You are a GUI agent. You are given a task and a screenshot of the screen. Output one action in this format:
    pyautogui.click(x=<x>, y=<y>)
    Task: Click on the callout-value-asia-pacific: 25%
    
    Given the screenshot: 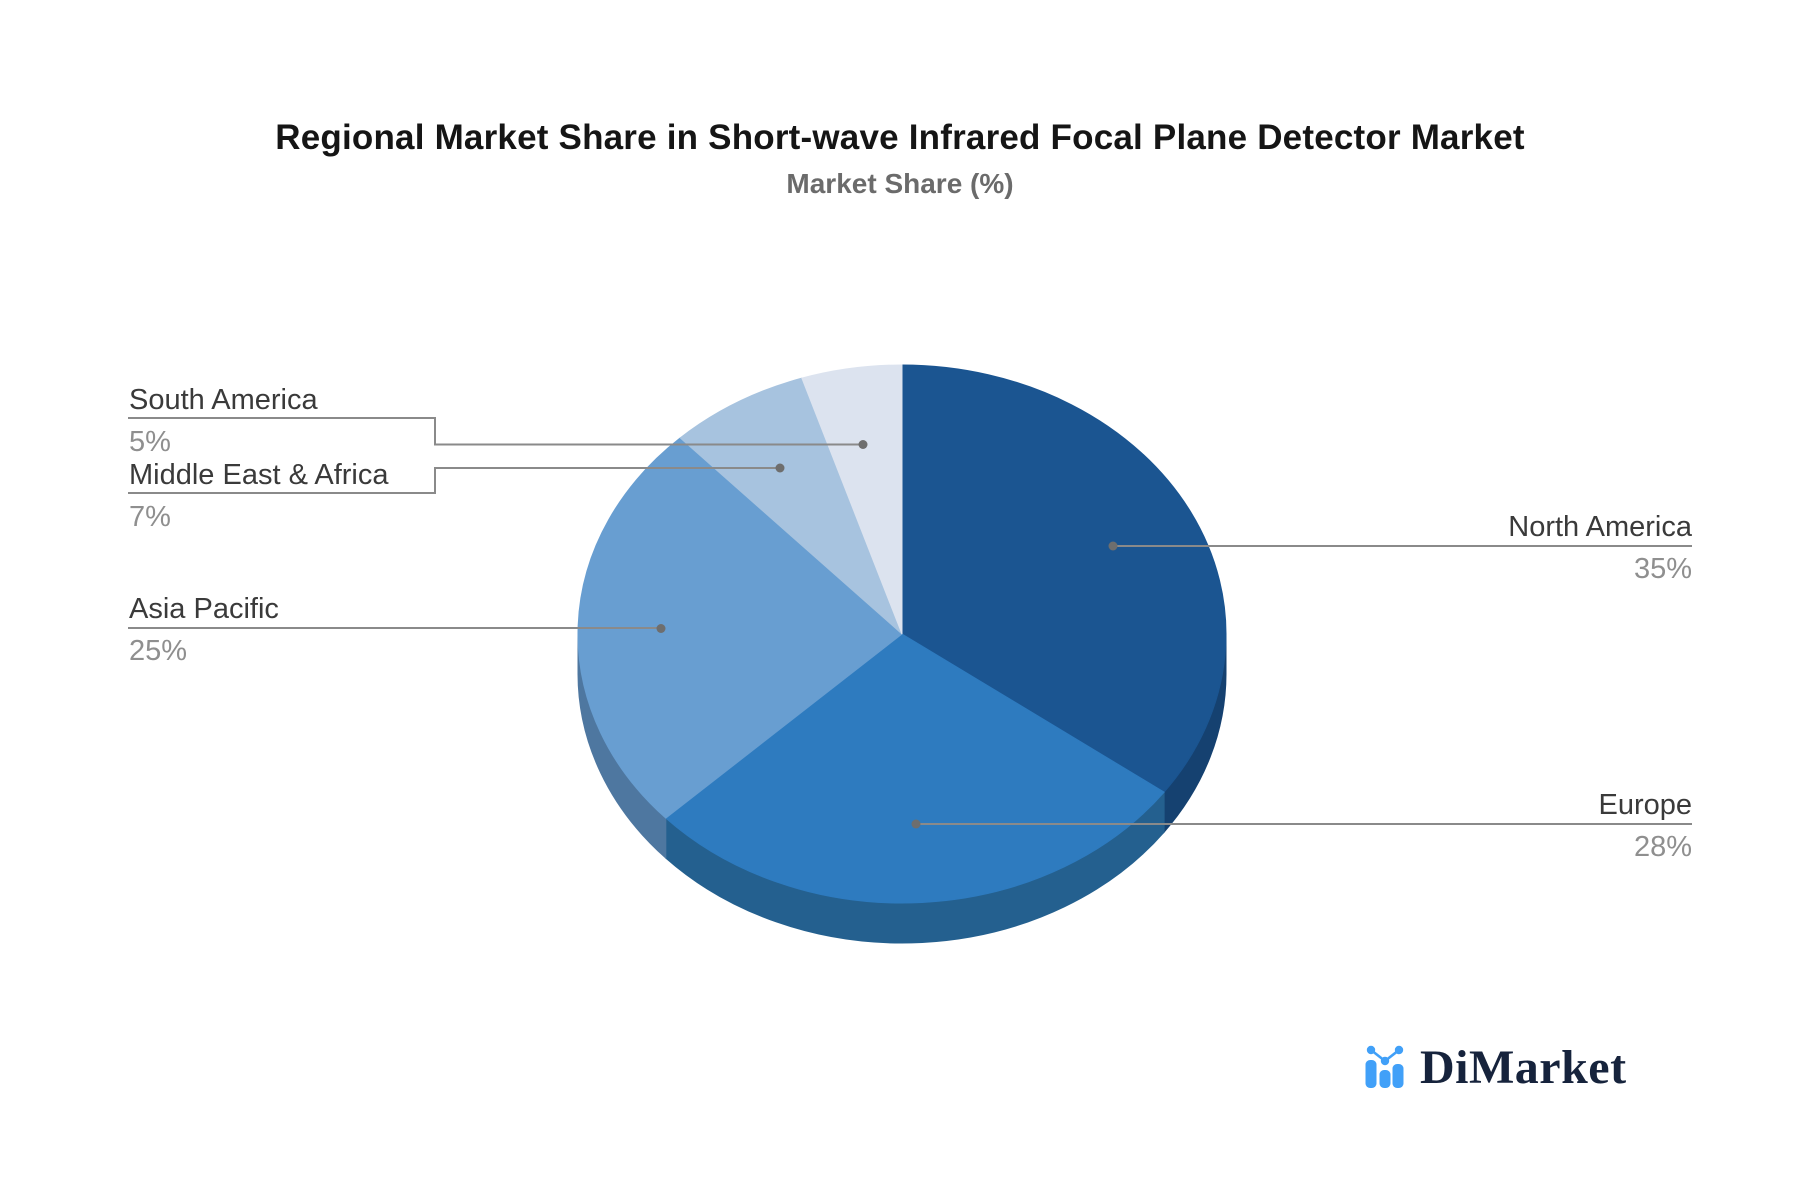 What is the action you would take?
    pyautogui.click(x=158, y=651)
    